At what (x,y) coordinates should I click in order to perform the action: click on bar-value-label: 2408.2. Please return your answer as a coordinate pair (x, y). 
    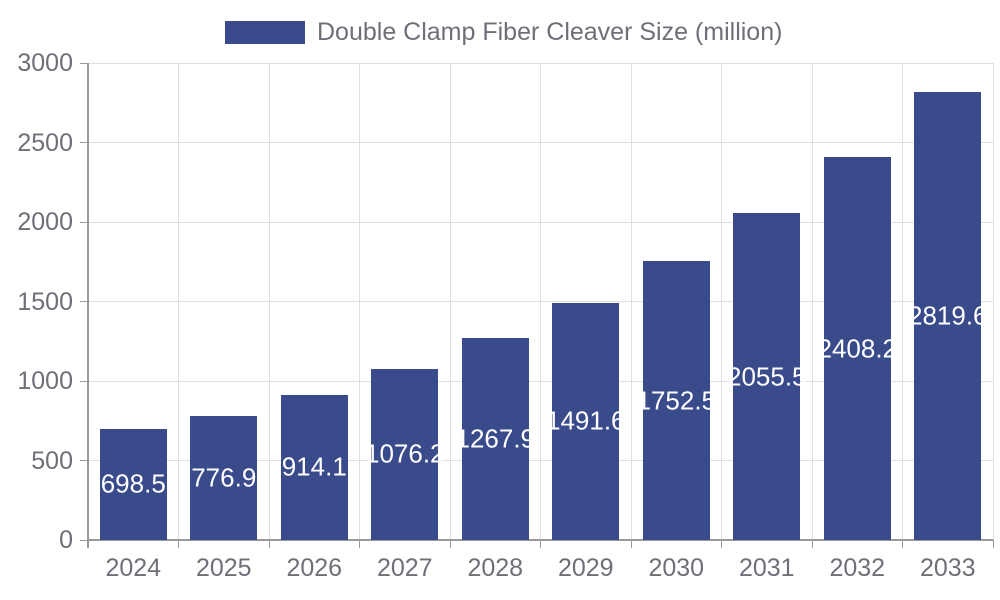
    Looking at the image, I should click on (857, 348).